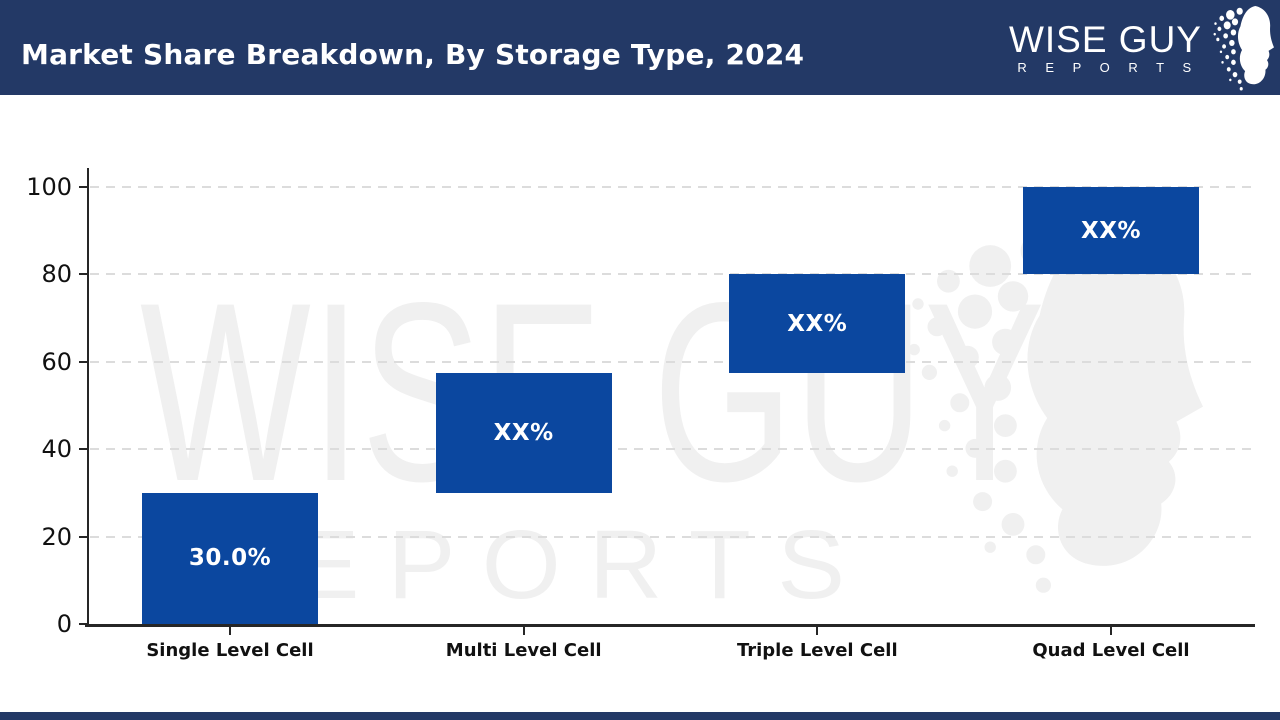 This screenshot has height=720, width=1280. Describe the element at coordinates (56, 449) in the screenshot. I see `y-axis-label: 40` at that location.